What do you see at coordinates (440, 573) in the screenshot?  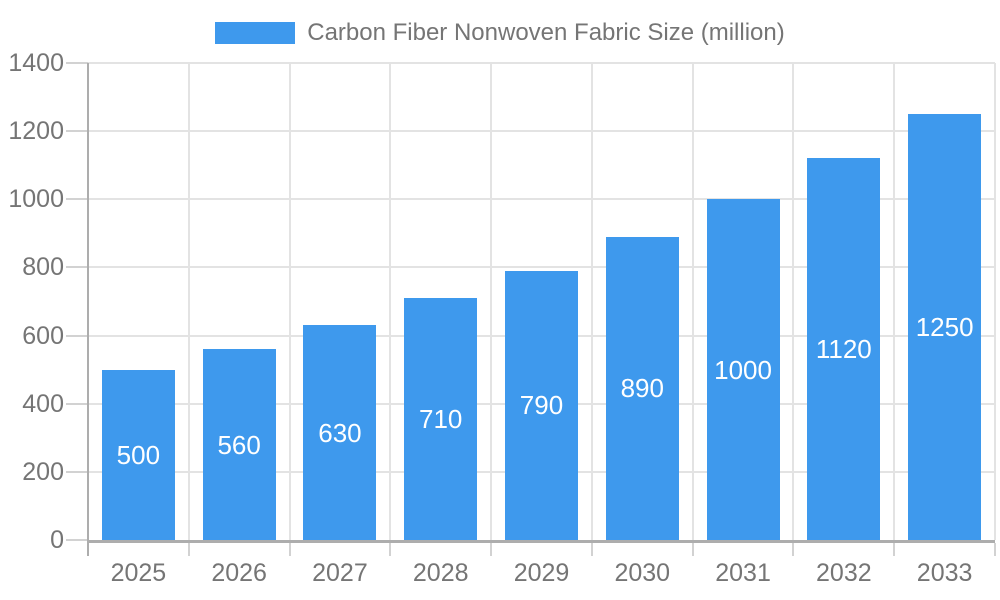 I see `x-axis-label-2028: 2028` at bounding box center [440, 573].